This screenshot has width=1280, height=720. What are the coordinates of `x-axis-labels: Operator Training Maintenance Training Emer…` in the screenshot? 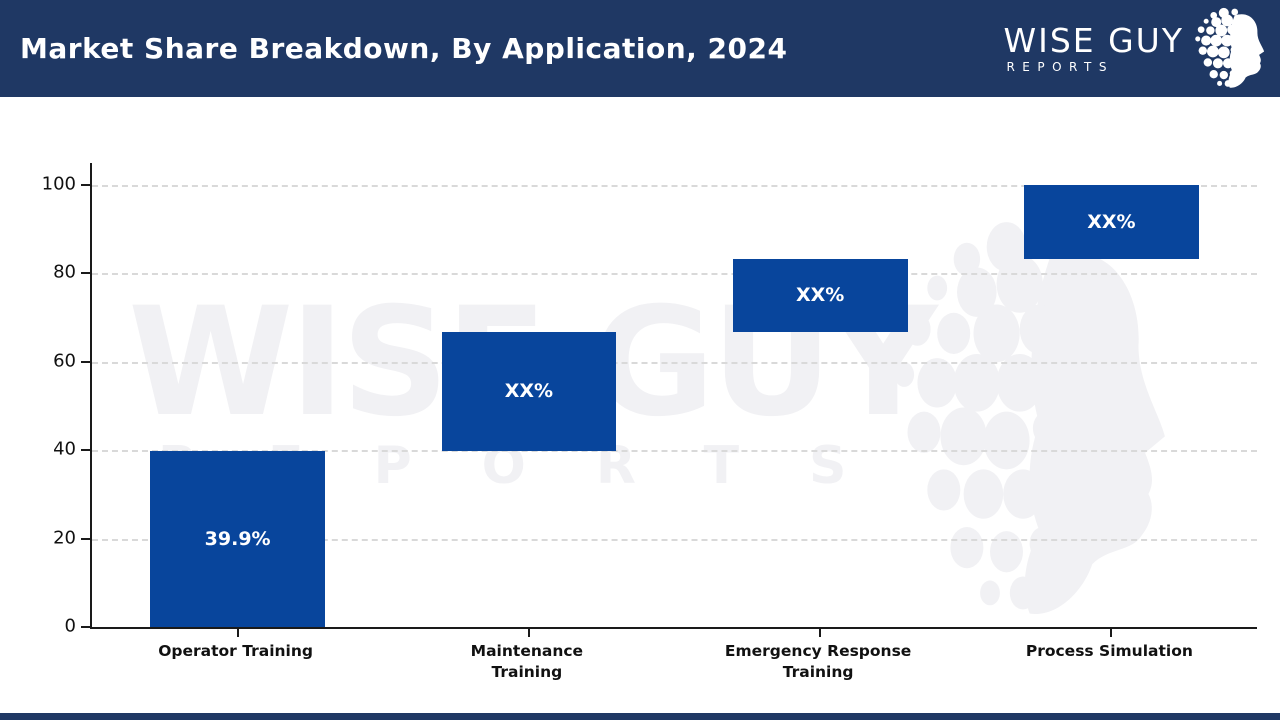 It's located at (672, 667).